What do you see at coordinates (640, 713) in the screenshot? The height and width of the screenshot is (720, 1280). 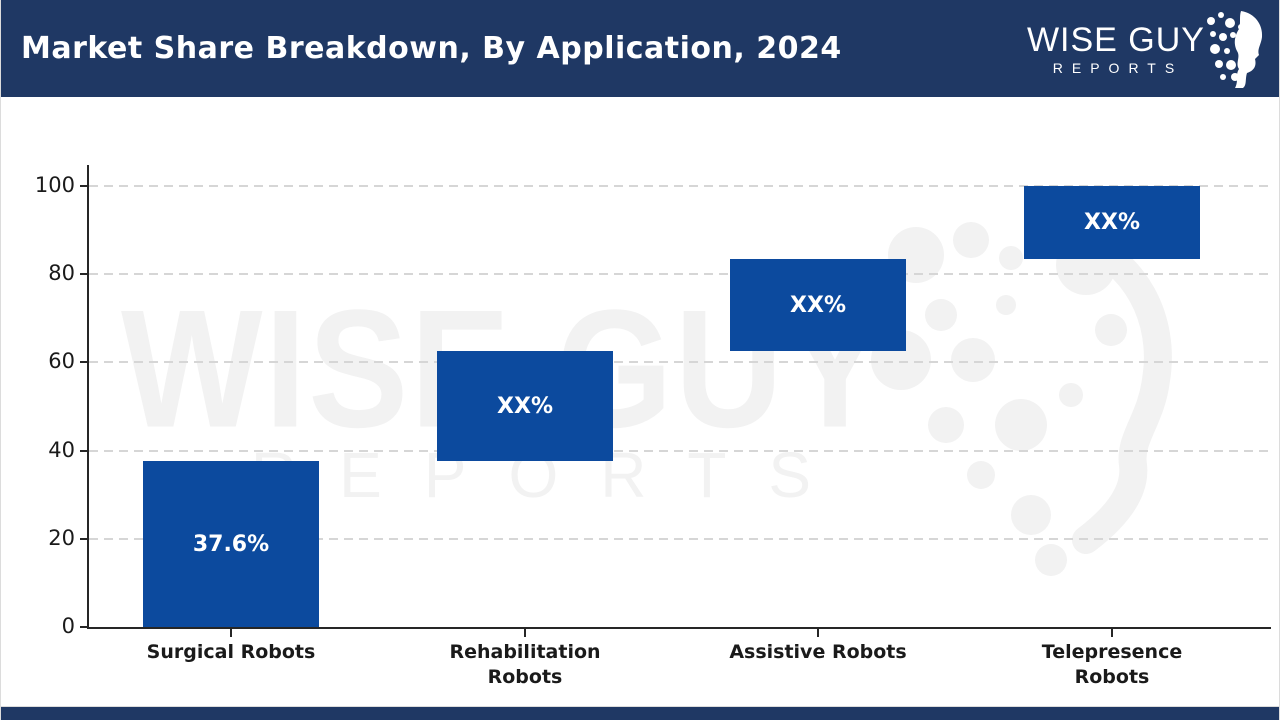 I see `figure-footer` at bounding box center [640, 713].